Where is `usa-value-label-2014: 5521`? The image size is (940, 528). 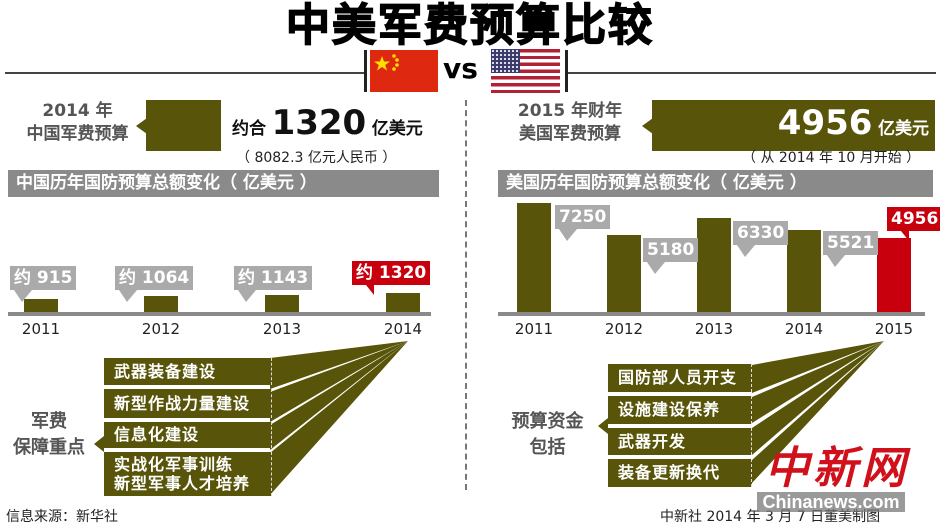 usa-value-label-2014: 5521 is located at coordinates (851, 249).